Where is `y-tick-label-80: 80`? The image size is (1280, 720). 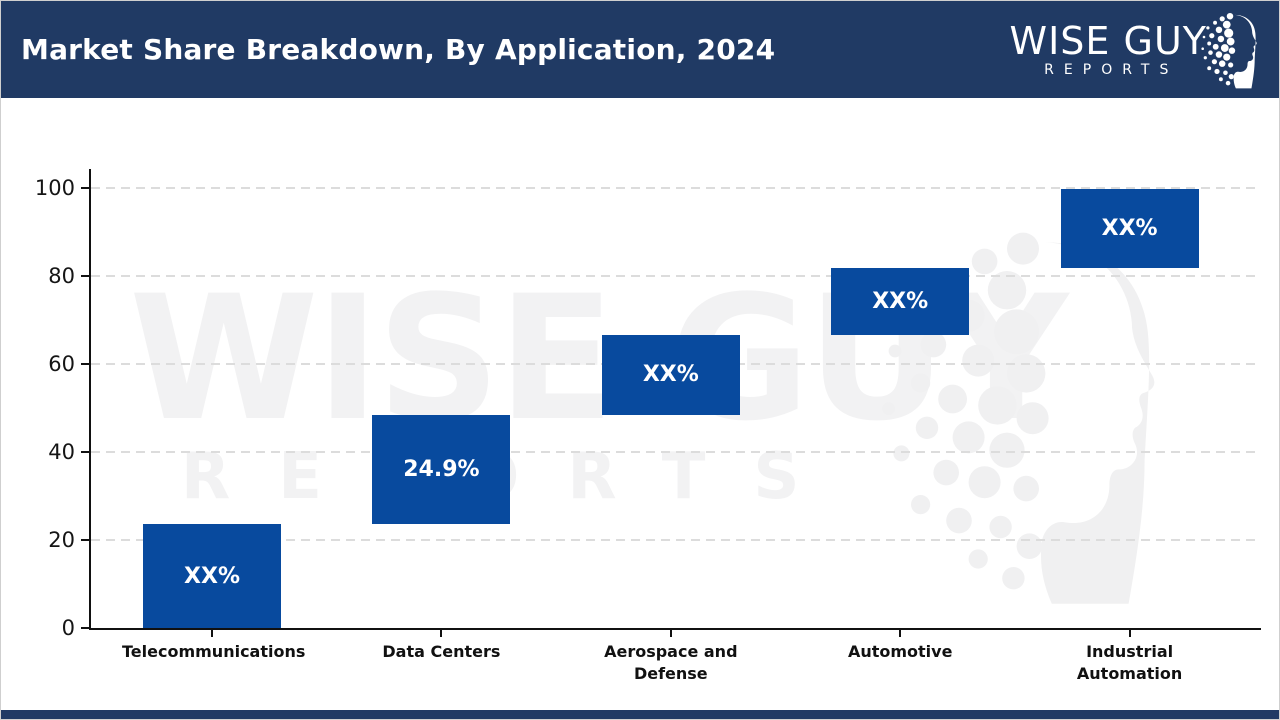 y-tick-label-80: 80 is located at coordinates (61, 276).